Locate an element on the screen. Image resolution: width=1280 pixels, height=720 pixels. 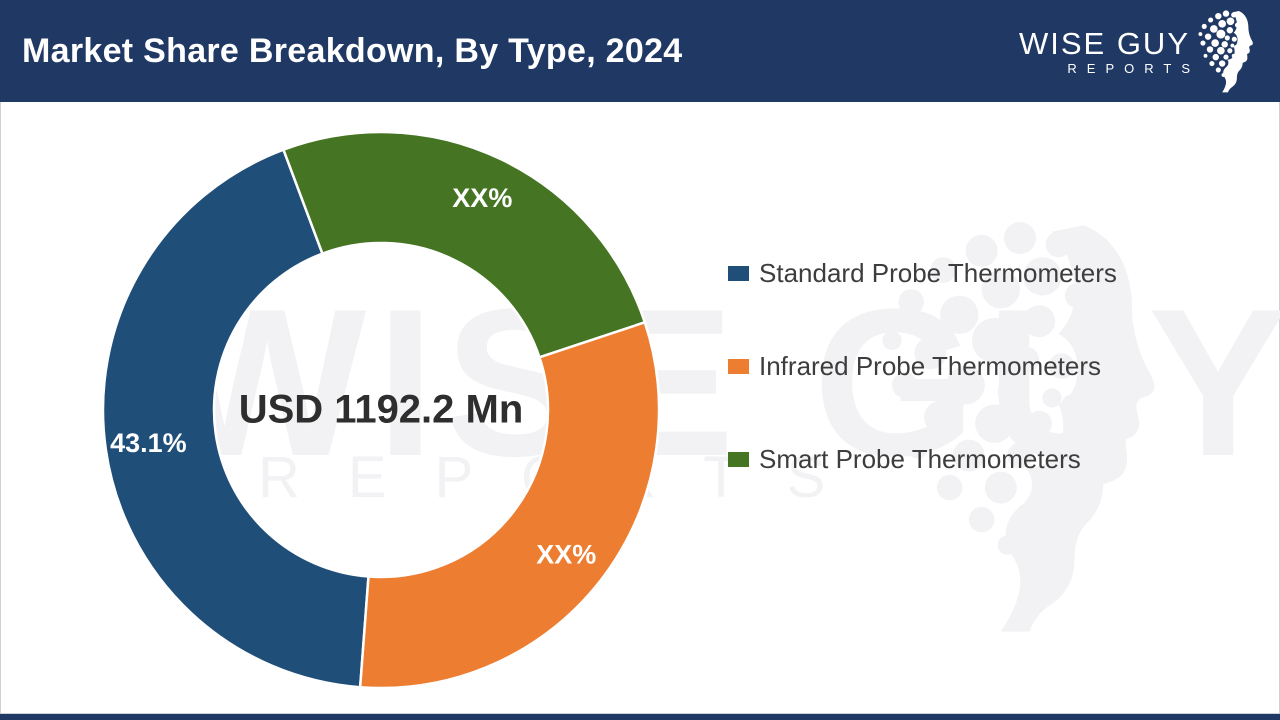
legend-label: Infrared Probe Thermometers is located at coordinates (930, 366).